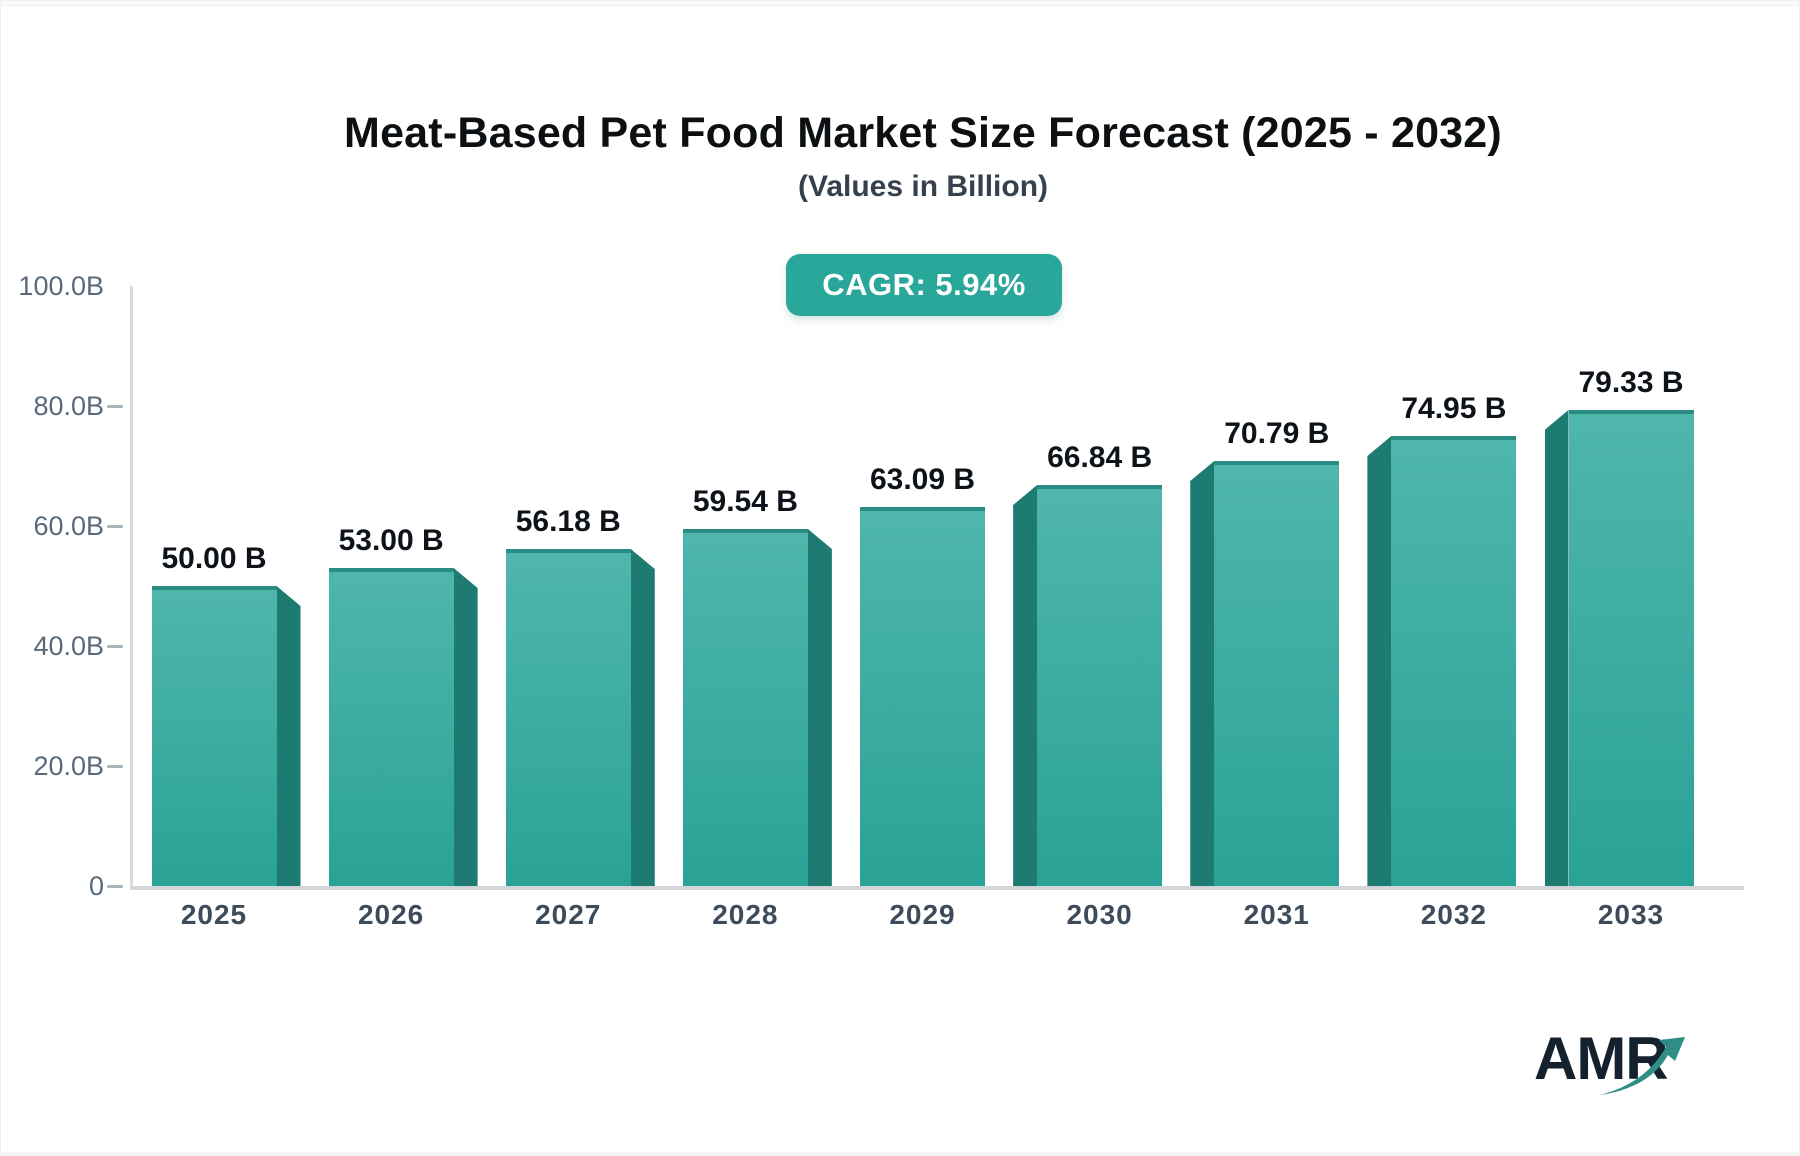  Describe the element at coordinates (61, 286) in the screenshot. I see `y-axis-tick-label: 100.0B` at that location.